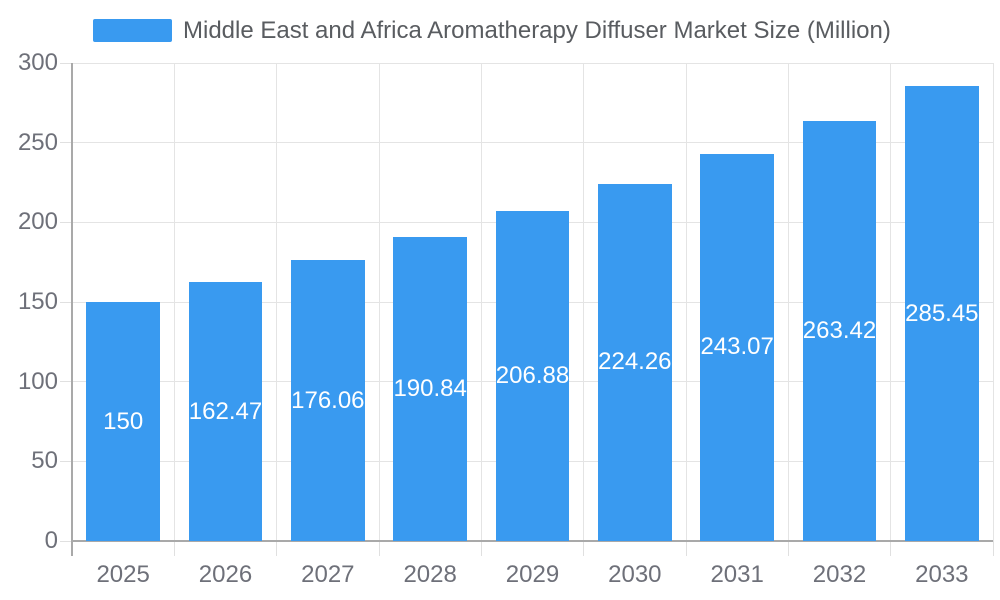 This screenshot has width=1000, height=600. Describe the element at coordinates (532, 541) in the screenshot. I see `x-axis-line` at that location.